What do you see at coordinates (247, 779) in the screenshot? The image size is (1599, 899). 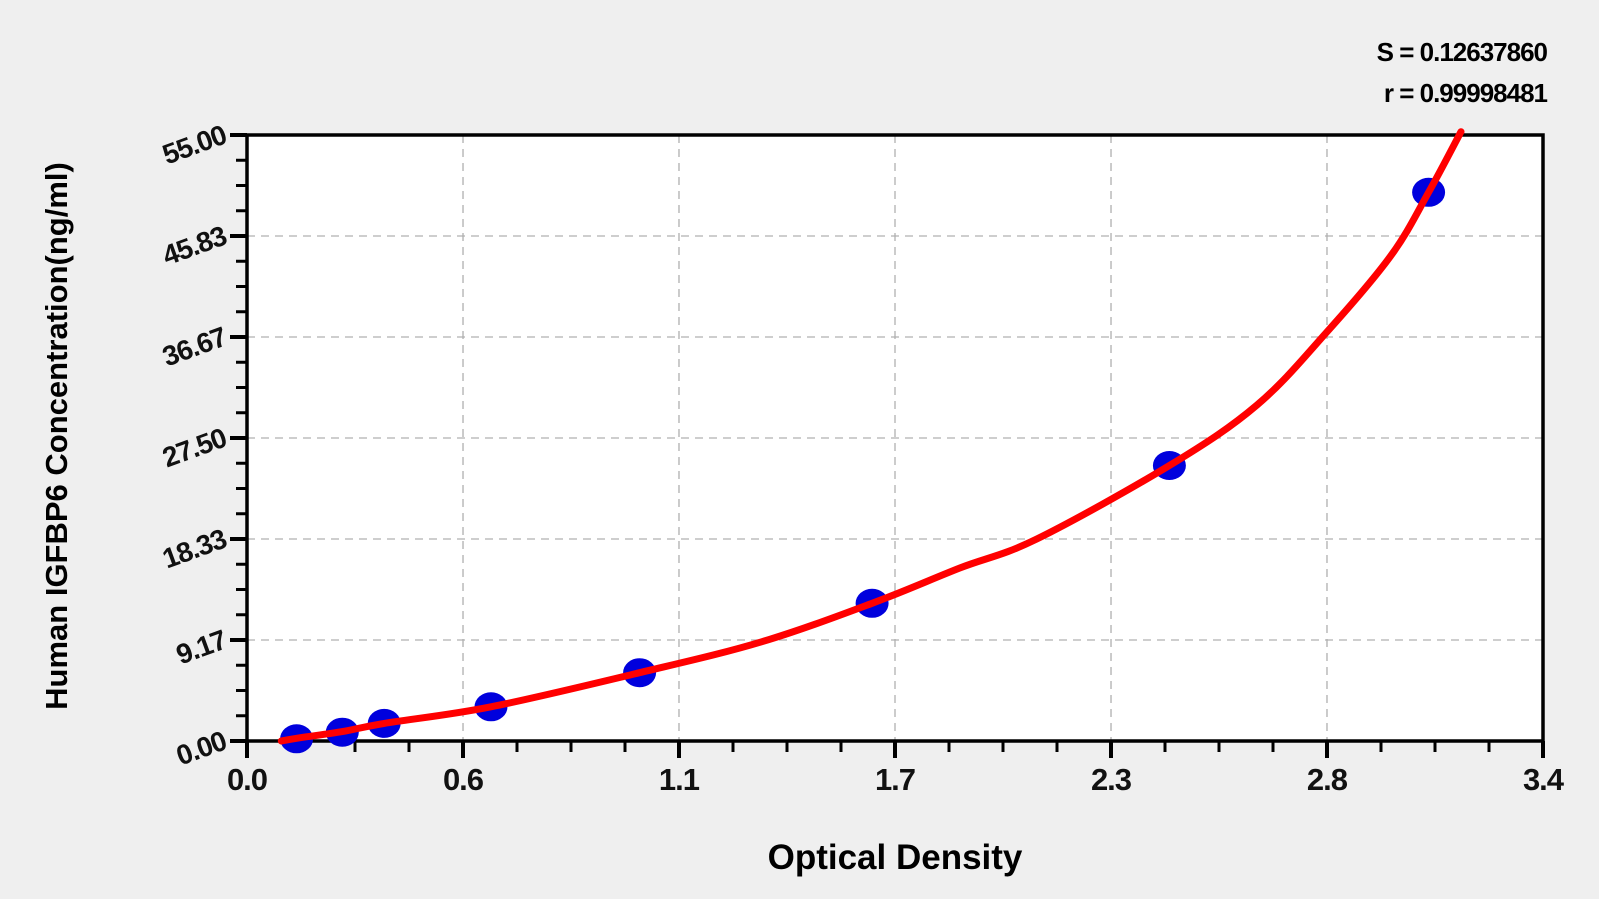 I see `x-tick-label: 0.0` at bounding box center [247, 779].